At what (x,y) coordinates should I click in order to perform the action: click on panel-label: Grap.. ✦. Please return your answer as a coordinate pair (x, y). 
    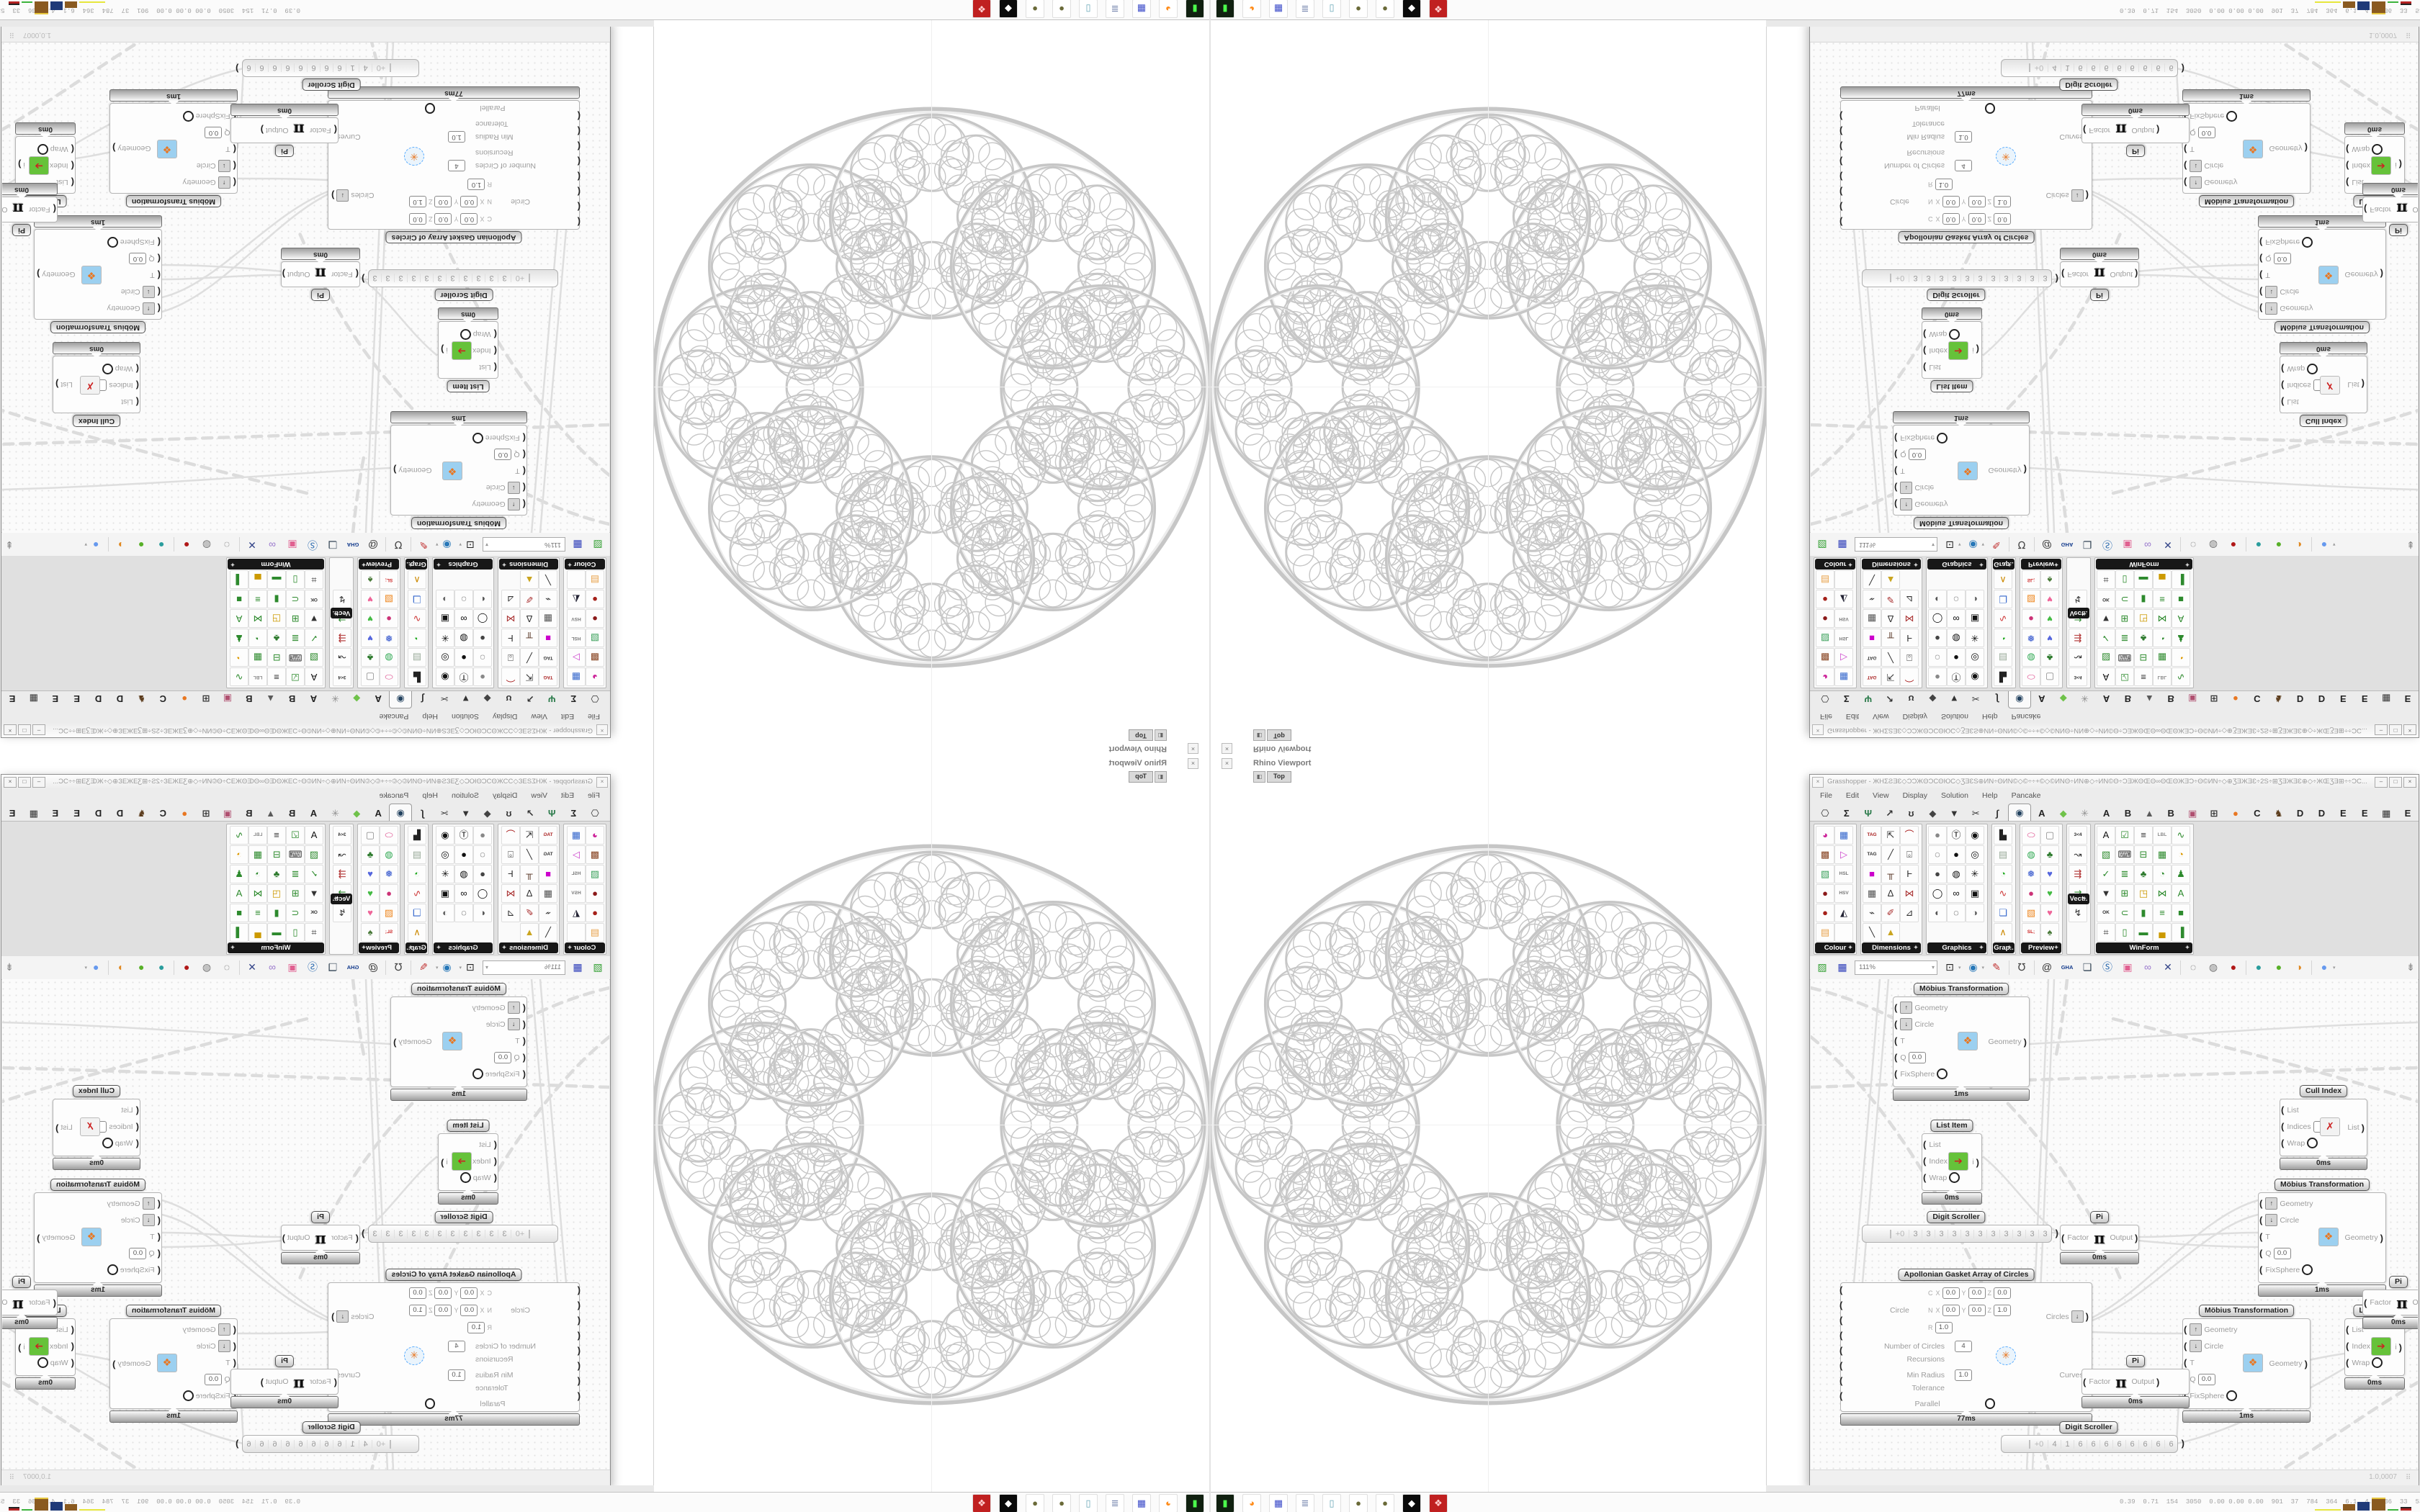
    Looking at the image, I should click on (2004, 947).